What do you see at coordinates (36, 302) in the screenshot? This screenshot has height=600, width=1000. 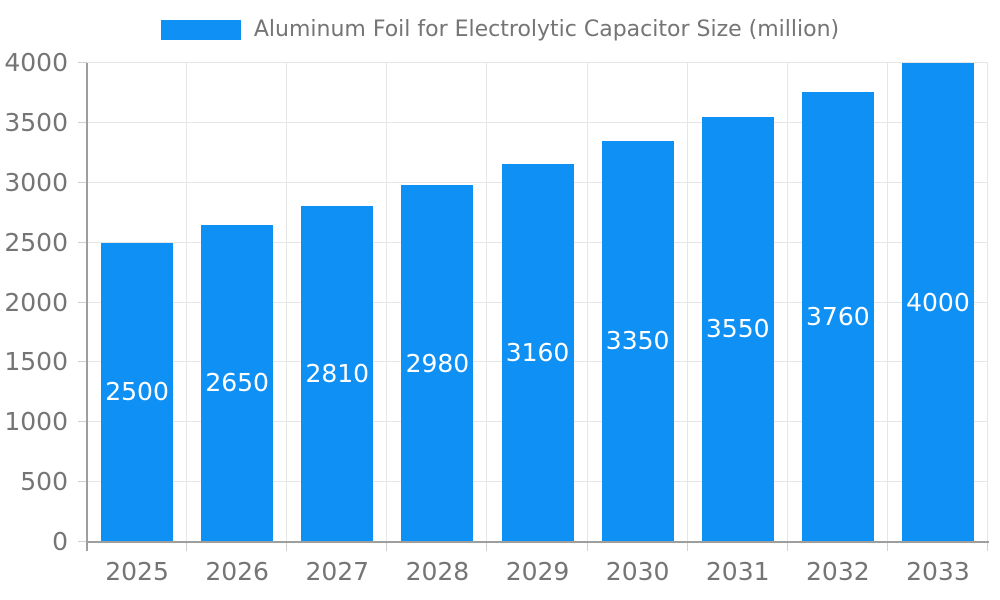 I see `y-axis-tick-label: 2000` at bounding box center [36, 302].